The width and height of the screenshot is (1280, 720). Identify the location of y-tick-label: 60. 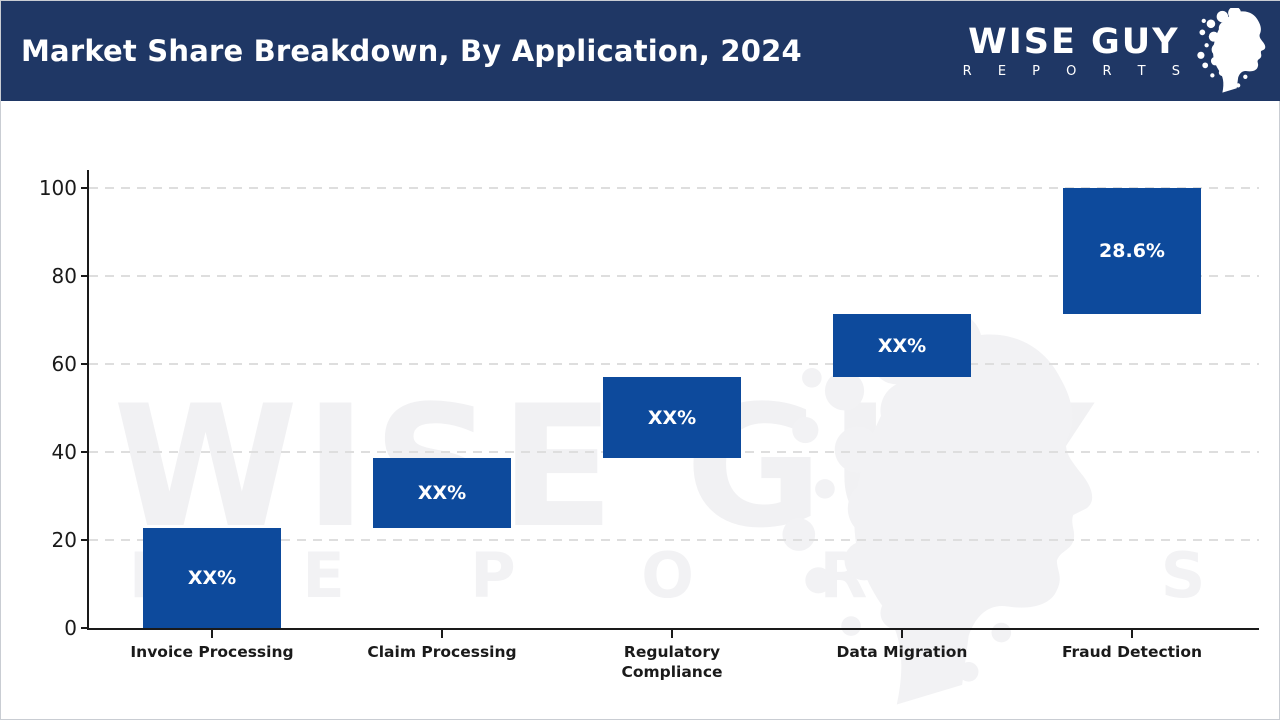
(64, 364).